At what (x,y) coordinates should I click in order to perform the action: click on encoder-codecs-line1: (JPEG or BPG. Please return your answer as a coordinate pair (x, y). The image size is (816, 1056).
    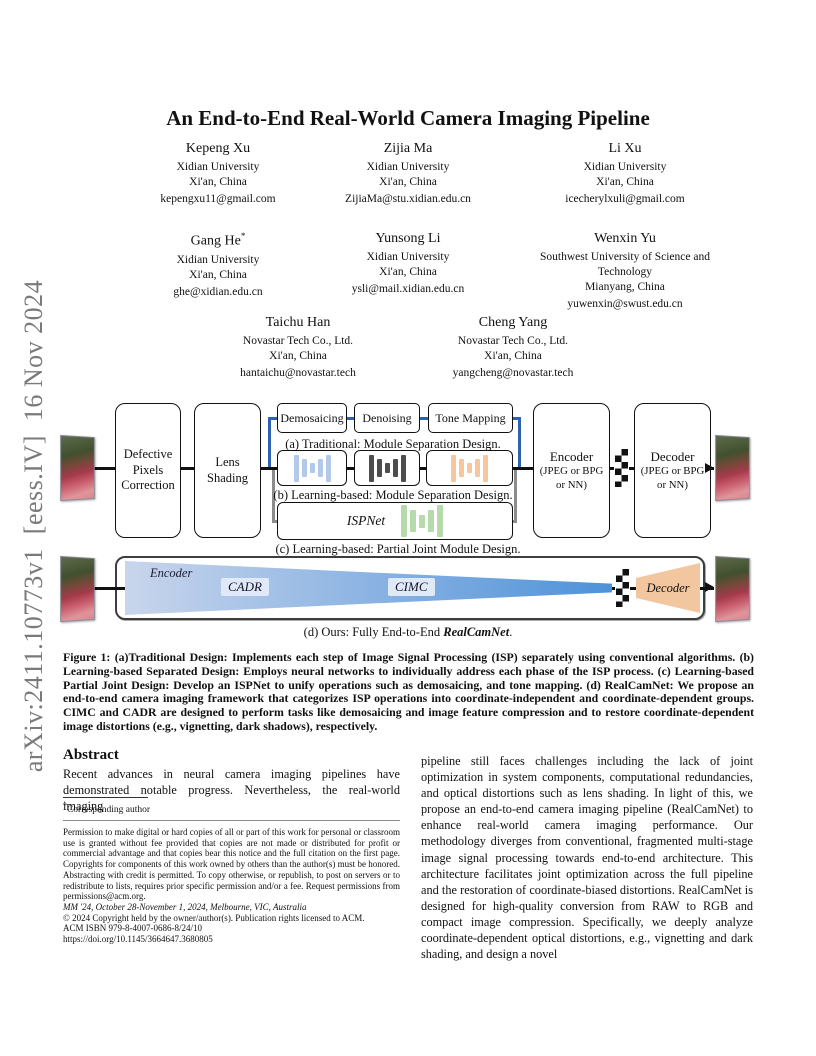
    Looking at the image, I should click on (571, 471).